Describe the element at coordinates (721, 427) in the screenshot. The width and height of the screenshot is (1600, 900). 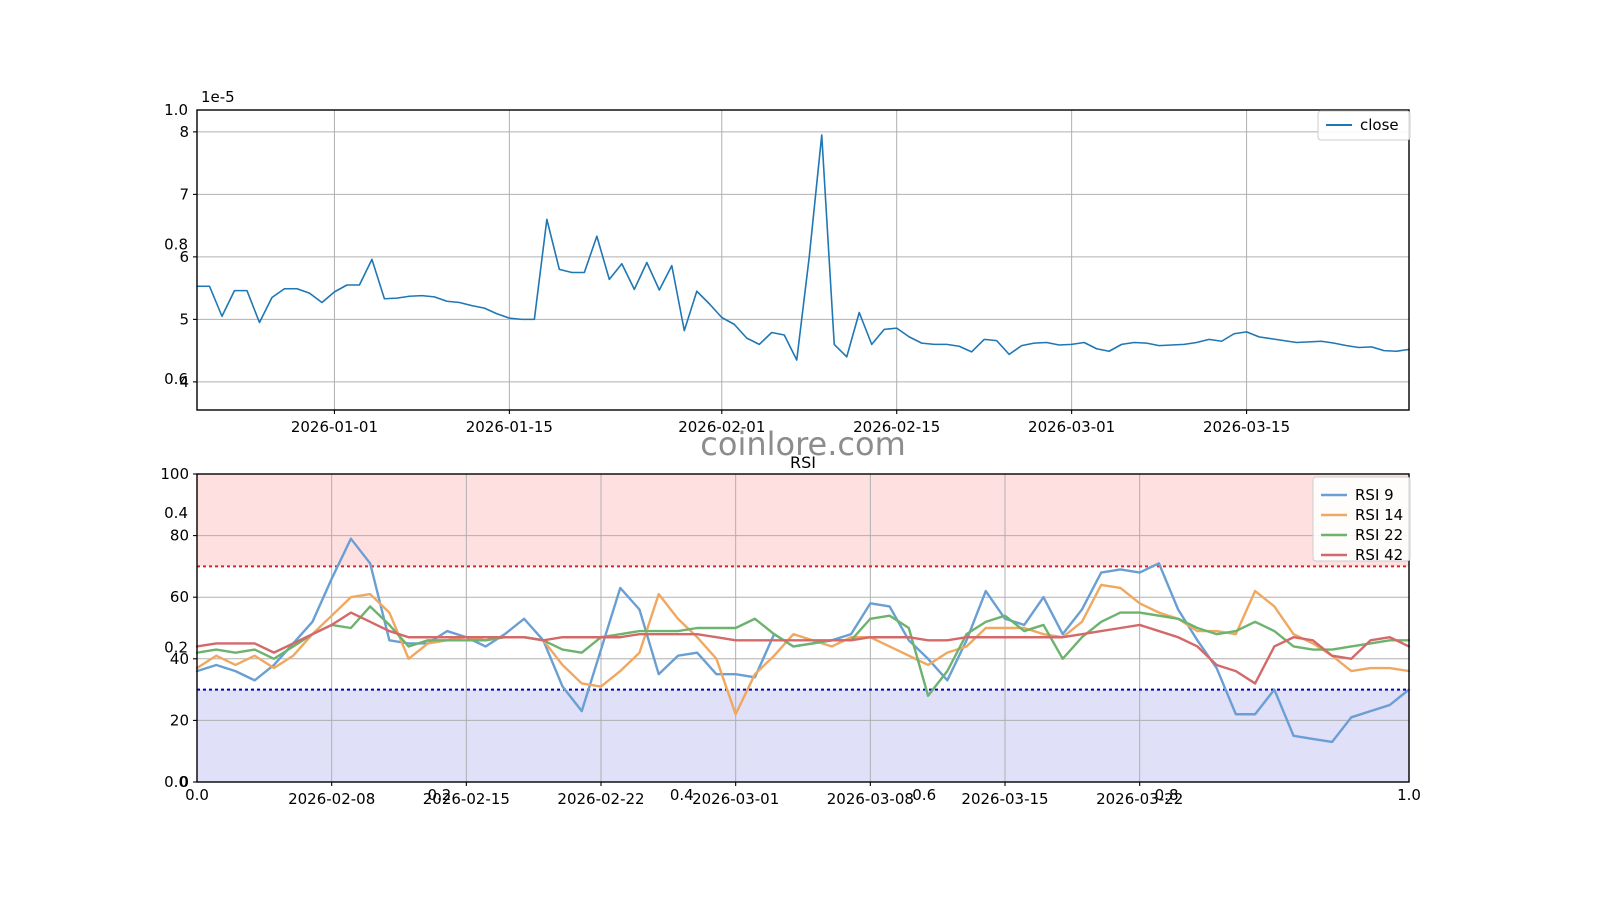
I see `price-x-ticklabel-2026-02-01: 2026-02-01` at that location.